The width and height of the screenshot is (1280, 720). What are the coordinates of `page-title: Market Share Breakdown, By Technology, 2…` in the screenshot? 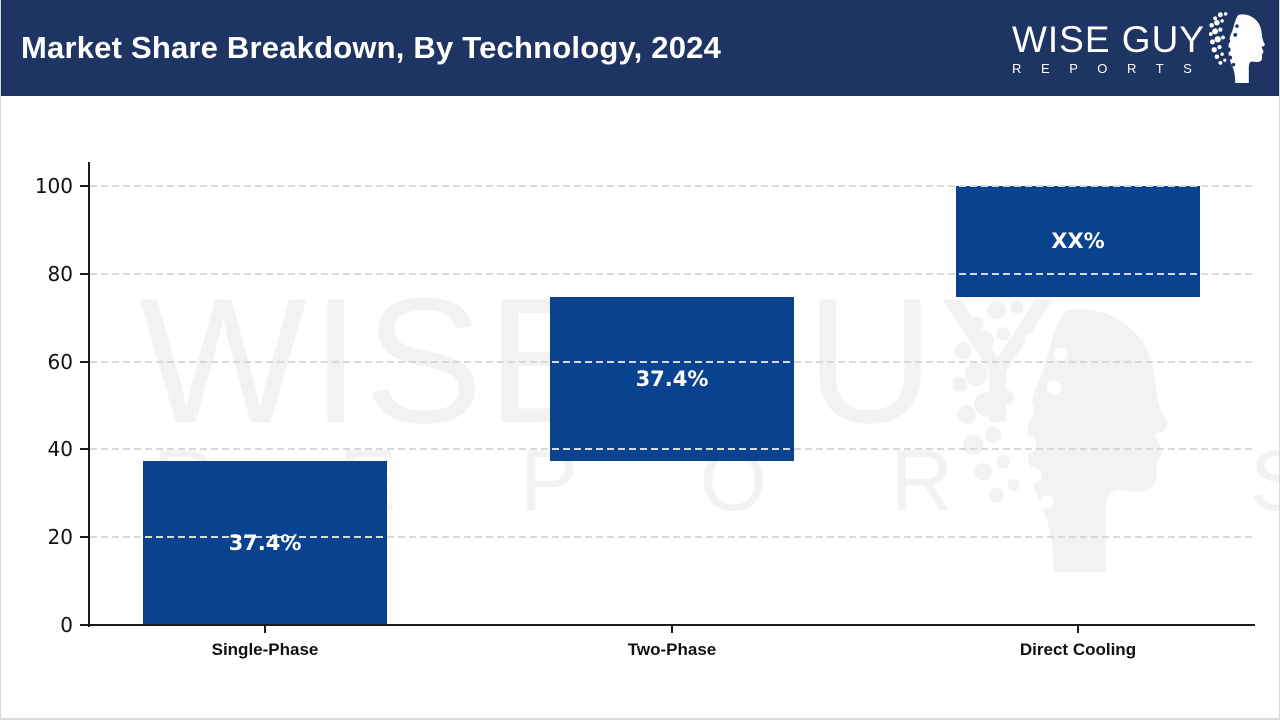 It's located at (371, 47).